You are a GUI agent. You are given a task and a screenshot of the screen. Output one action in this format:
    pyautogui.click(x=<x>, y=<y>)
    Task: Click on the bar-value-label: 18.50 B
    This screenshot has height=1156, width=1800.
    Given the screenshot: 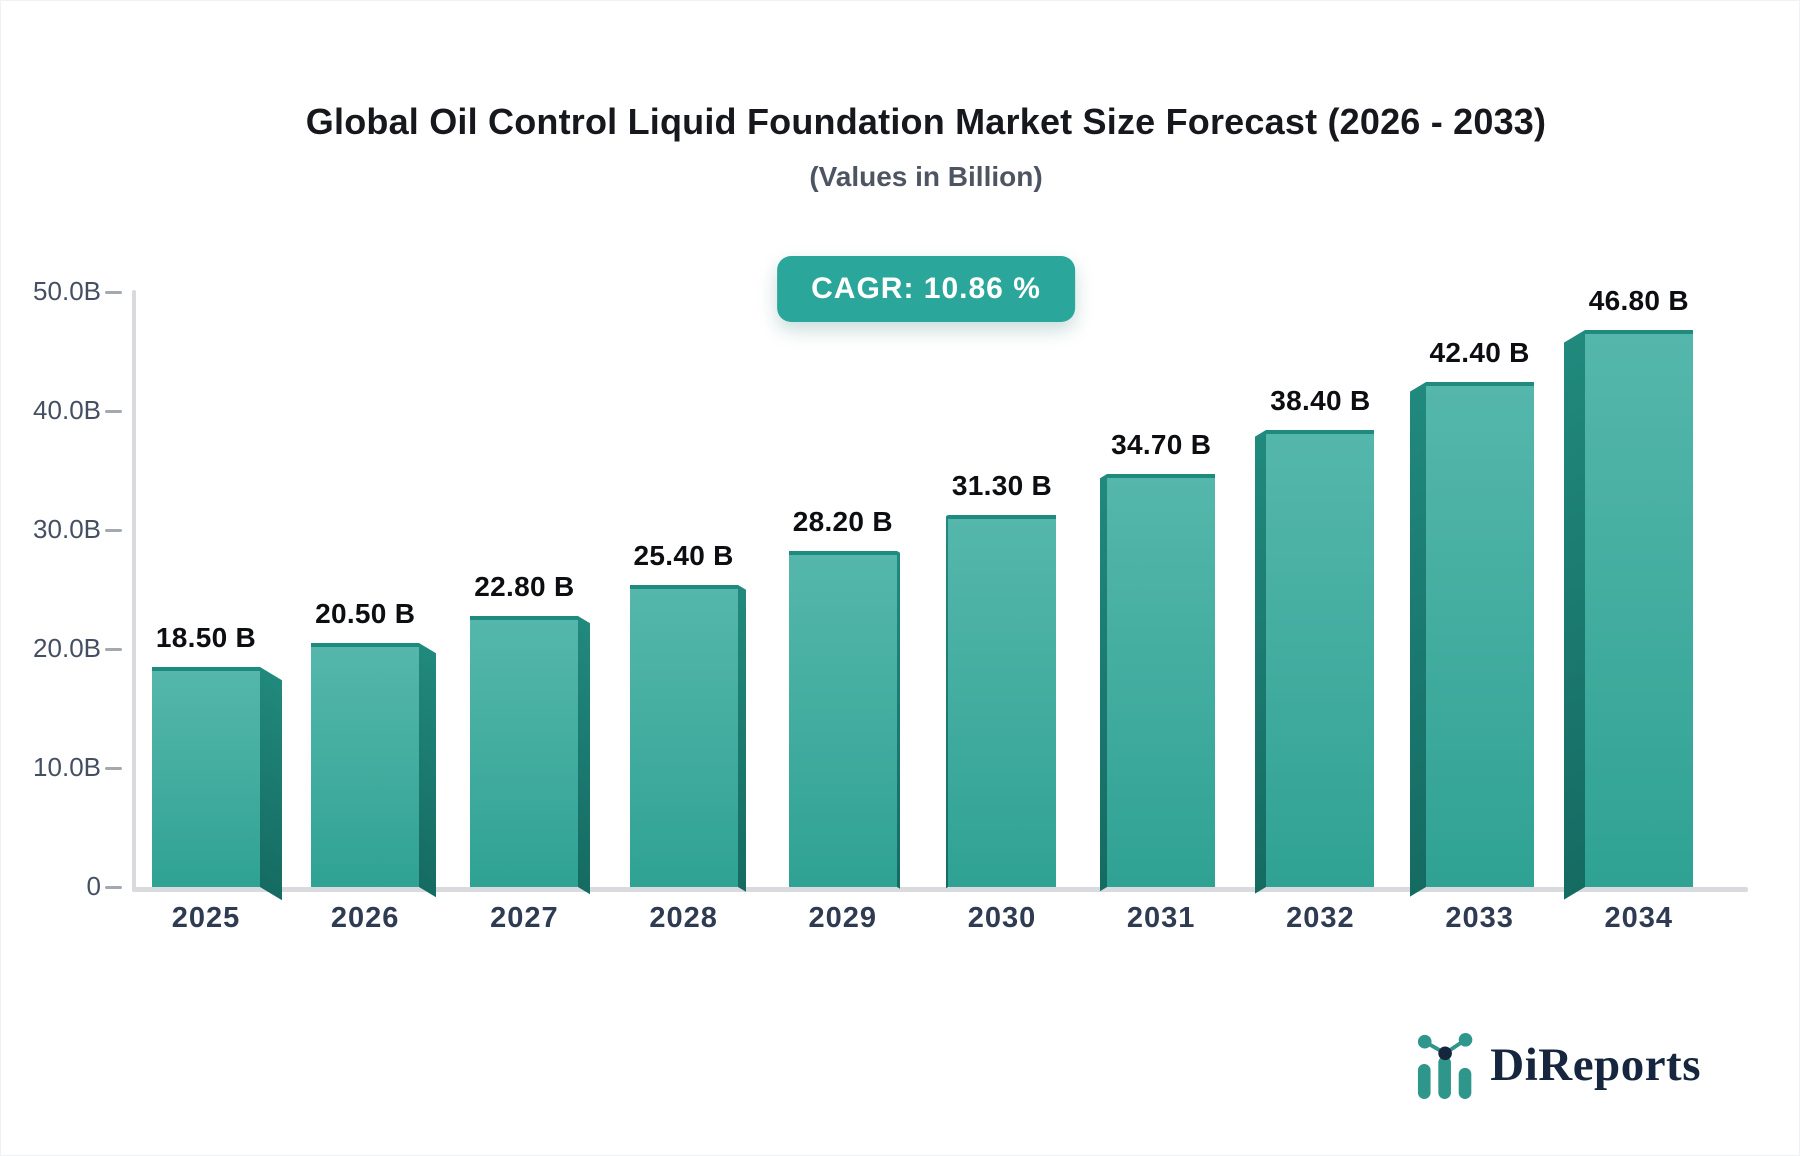 What is the action you would take?
    pyautogui.click(x=206, y=637)
    